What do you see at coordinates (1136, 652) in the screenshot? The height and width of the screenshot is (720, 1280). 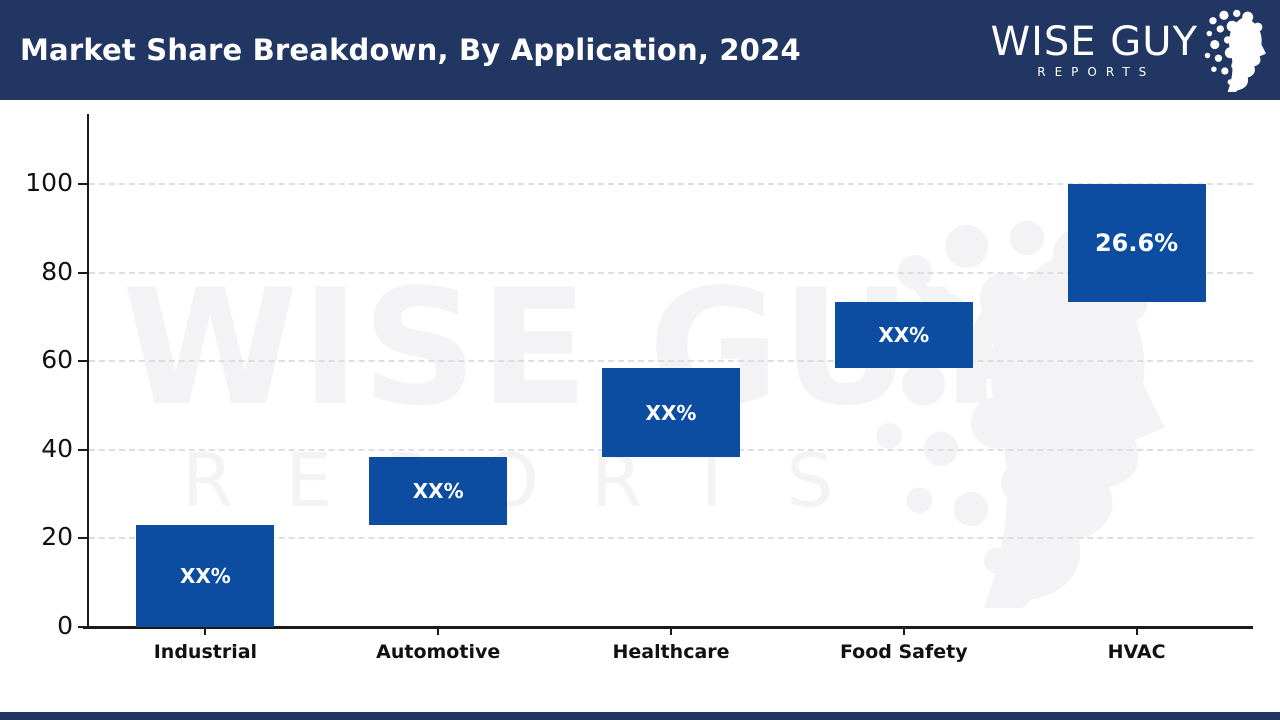 I see `x-tick-label-hvac: HVAC` at bounding box center [1136, 652].